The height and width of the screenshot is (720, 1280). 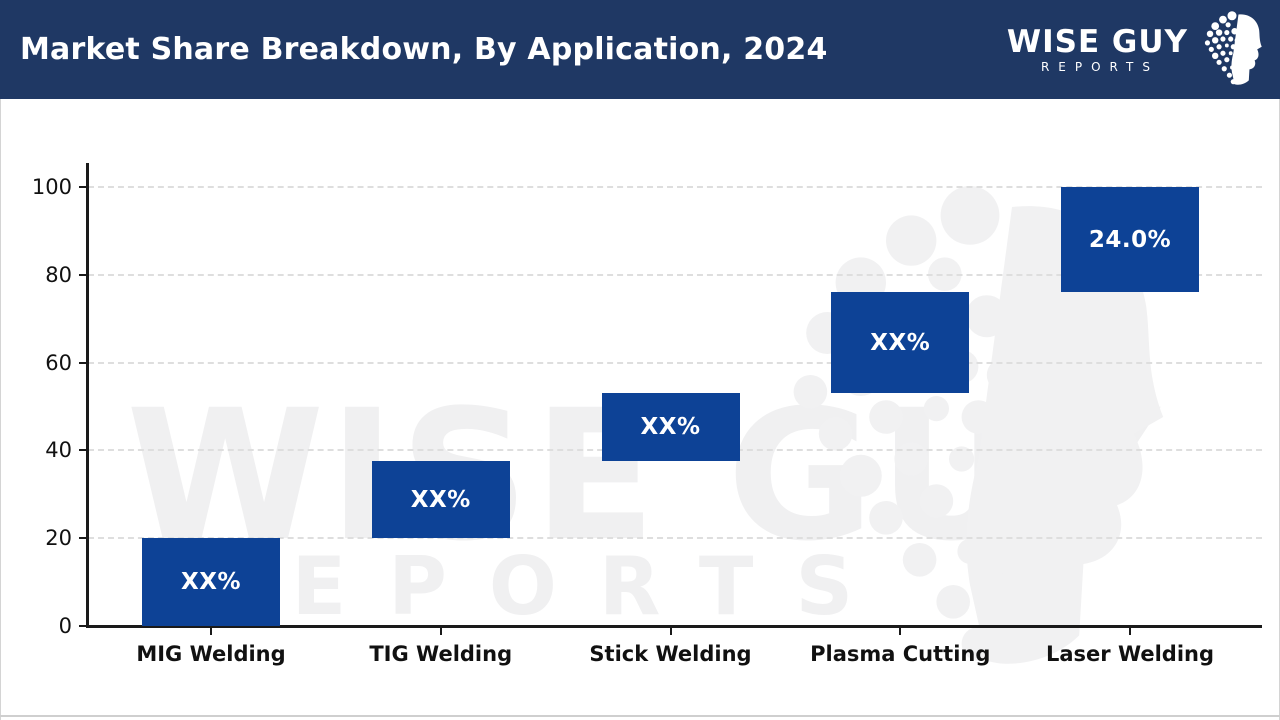 I want to click on x-axis-label-tig-welding: TIG Welding, so click(x=441, y=654).